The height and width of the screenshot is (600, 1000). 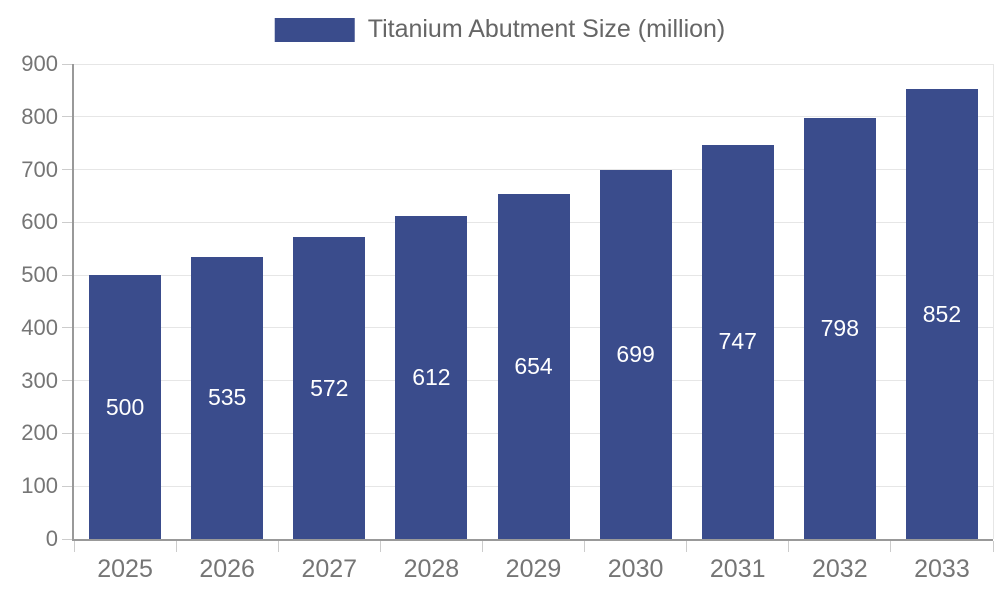 I want to click on legend-item: Titanium Abutment Size (million), so click(x=500, y=29).